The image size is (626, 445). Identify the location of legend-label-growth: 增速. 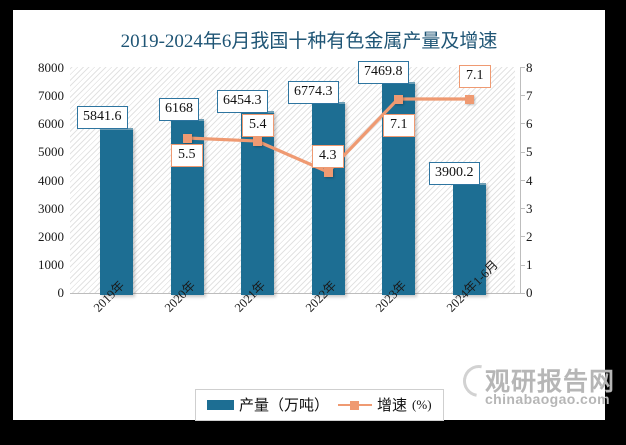
(392, 406).